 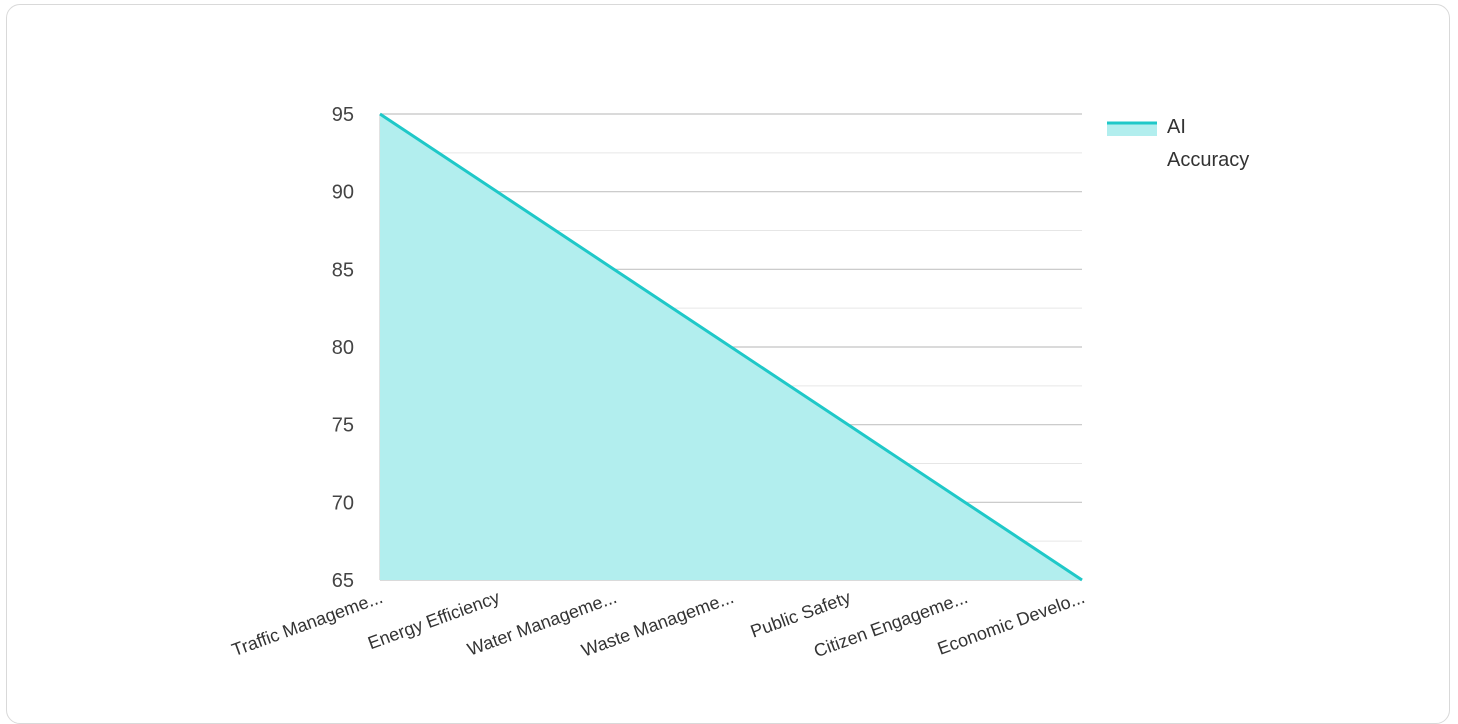 I want to click on y-tick-label: 75, so click(x=343, y=426).